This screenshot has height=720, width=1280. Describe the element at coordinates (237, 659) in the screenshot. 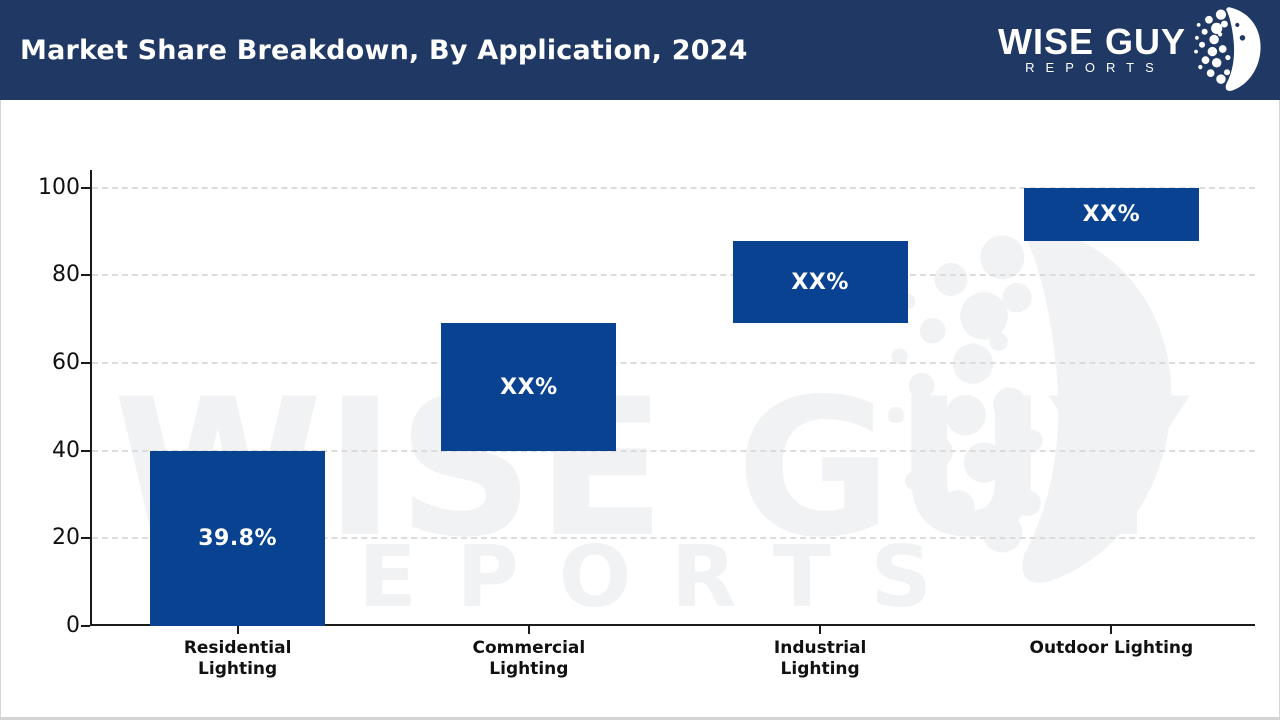

I see `x-category-label: Residential Lighting` at that location.